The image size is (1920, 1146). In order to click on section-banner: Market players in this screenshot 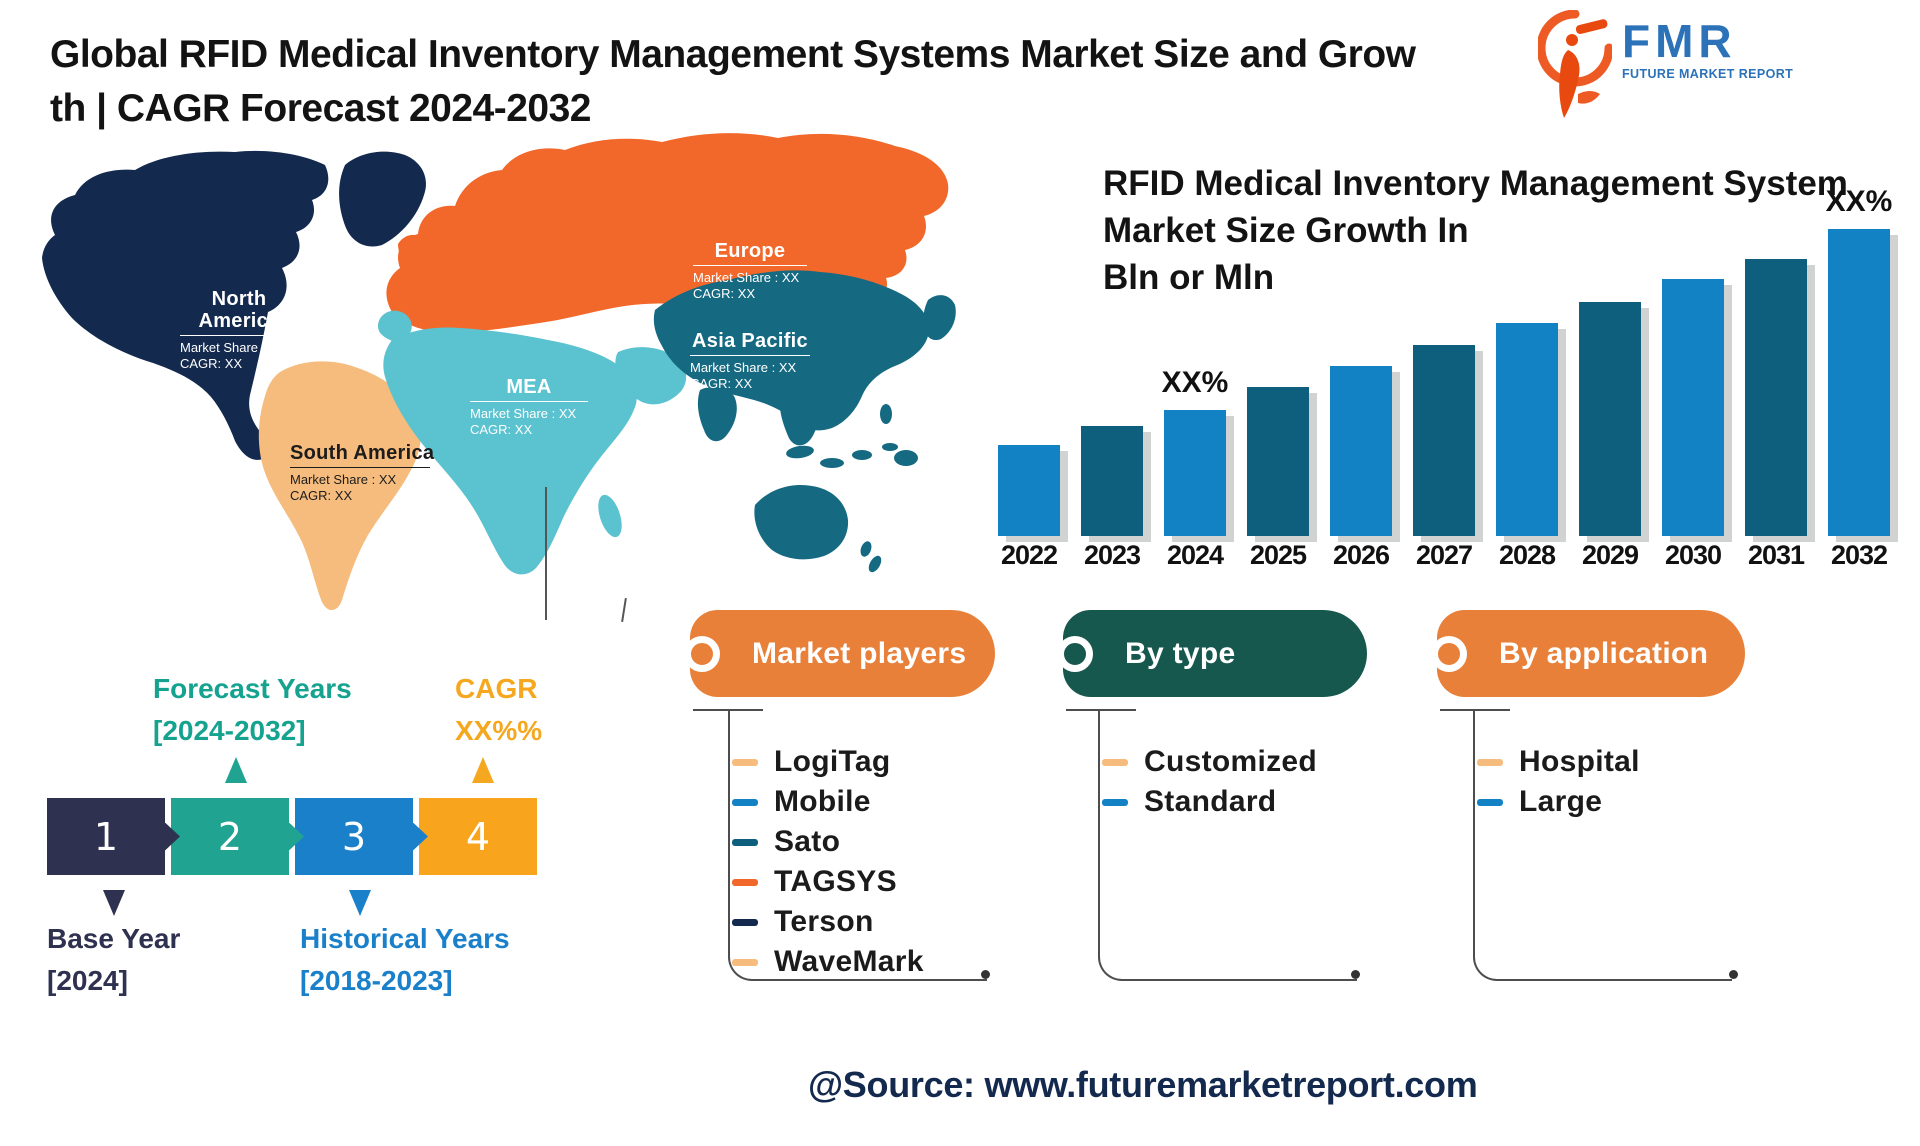, I will do `click(839, 653)`.